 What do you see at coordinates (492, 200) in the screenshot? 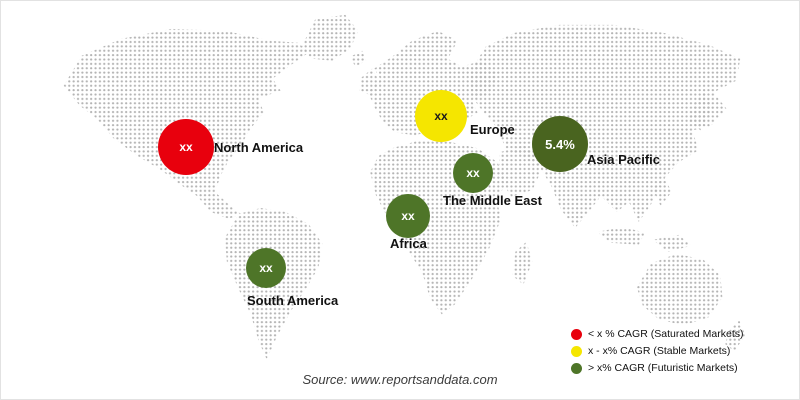
I see `region-label-middle-east: The Middle East` at bounding box center [492, 200].